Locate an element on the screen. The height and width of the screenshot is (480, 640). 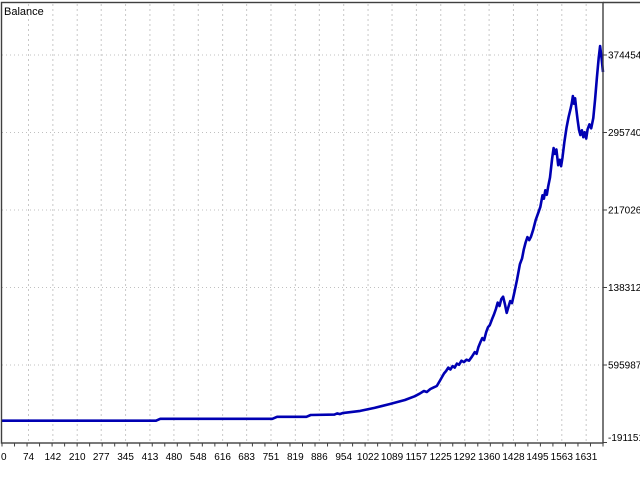
x-tick-label: 954 is located at coordinates (343, 457).